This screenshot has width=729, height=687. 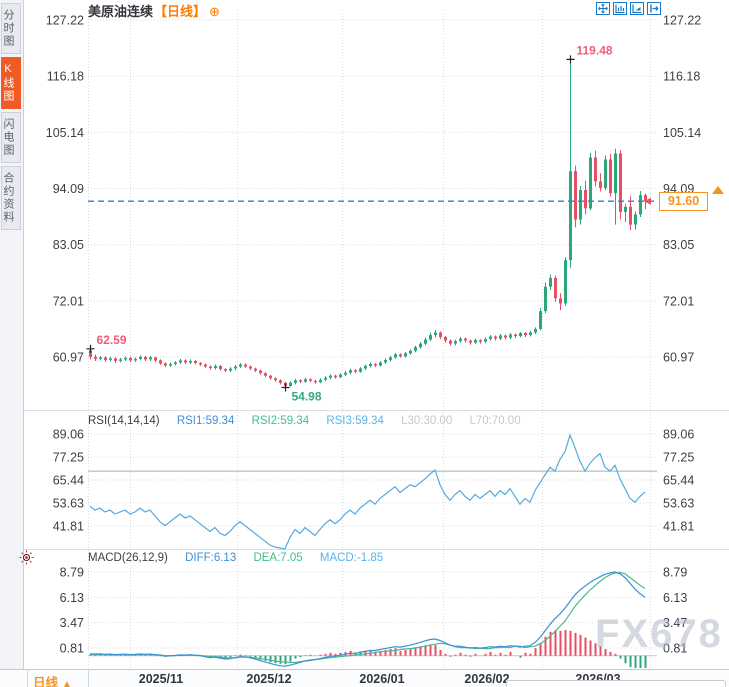 What do you see at coordinates (72, 648) in the screenshot?
I see `y-axis-label: 0.81` at bounding box center [72, 648].